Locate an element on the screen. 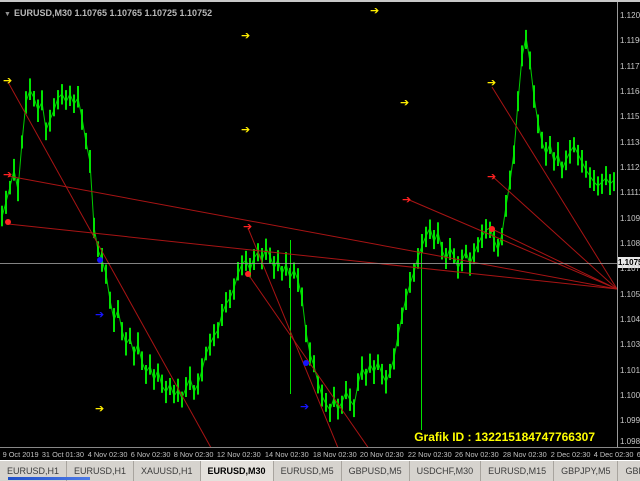 The height and width of the screenshot is (481, 640). time-axis-label: 4 Dec 02:30 is located at coordinates (613, 454).